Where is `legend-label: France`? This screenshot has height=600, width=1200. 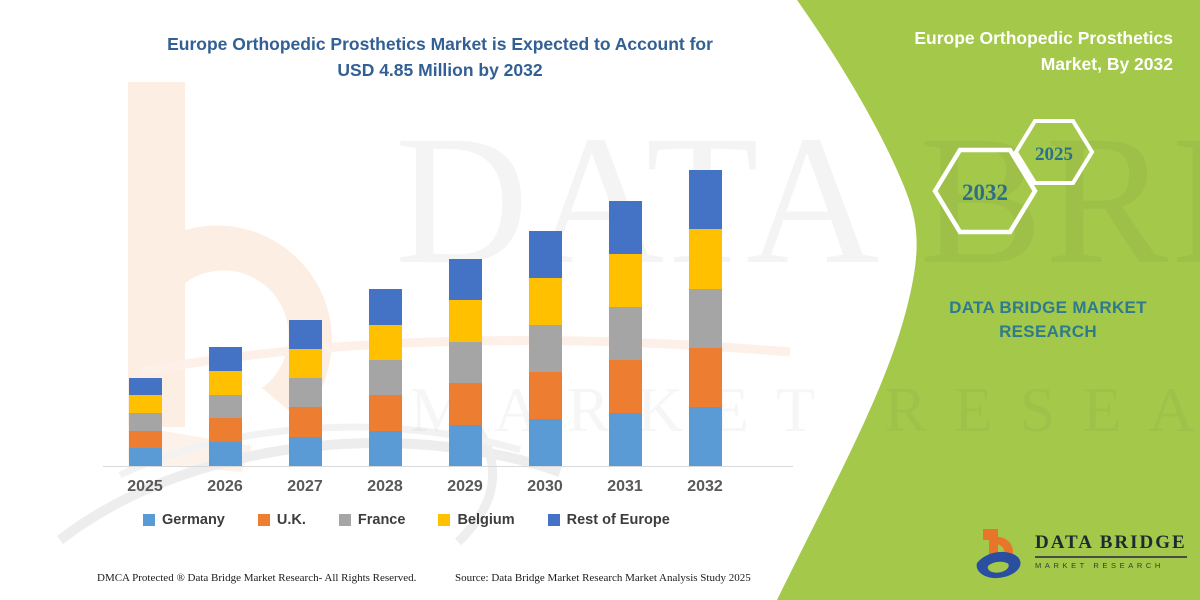 legend-label: France is located at coordinates (381, 520).